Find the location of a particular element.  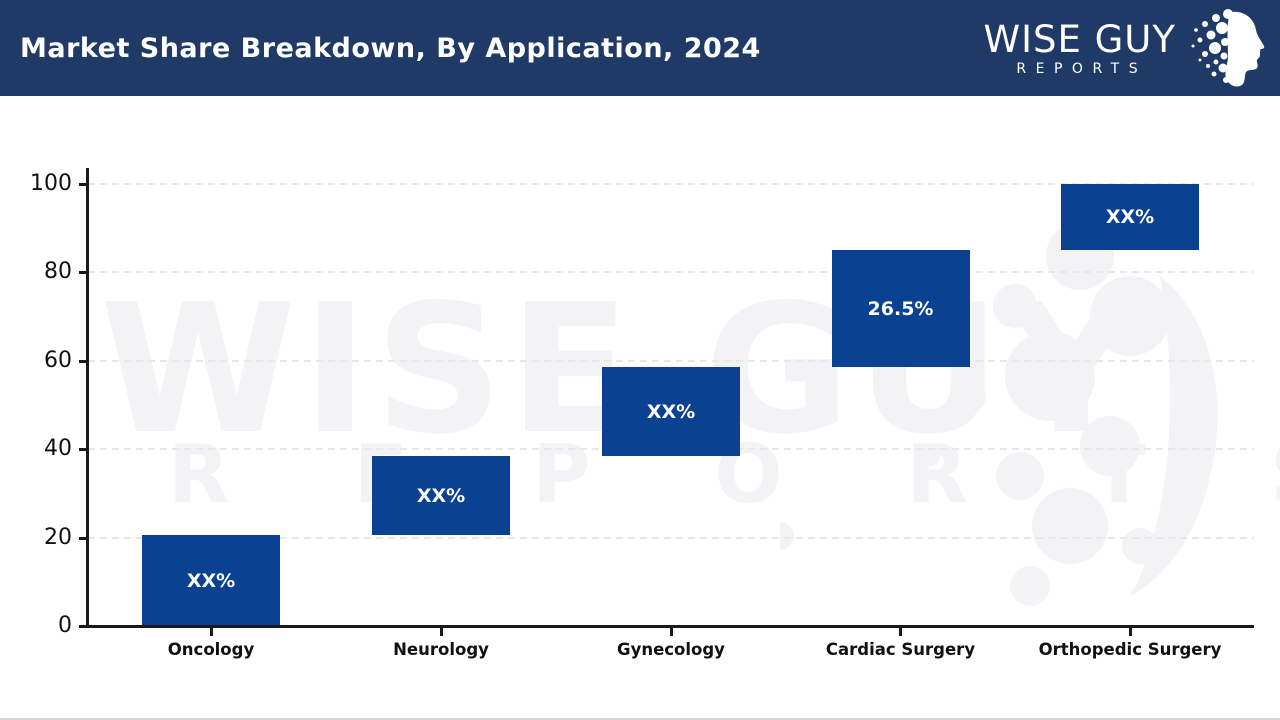

x-category-label-1: Neurology is located at coordinates (441, 649).